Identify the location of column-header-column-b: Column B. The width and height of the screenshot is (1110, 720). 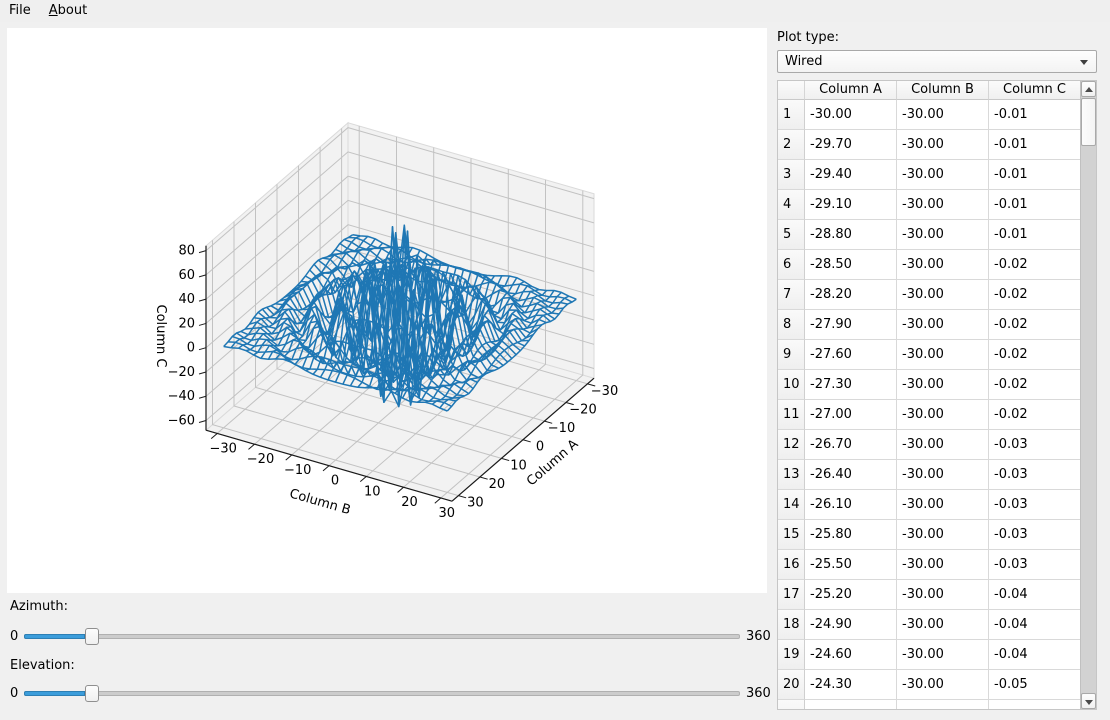
(943, 90).